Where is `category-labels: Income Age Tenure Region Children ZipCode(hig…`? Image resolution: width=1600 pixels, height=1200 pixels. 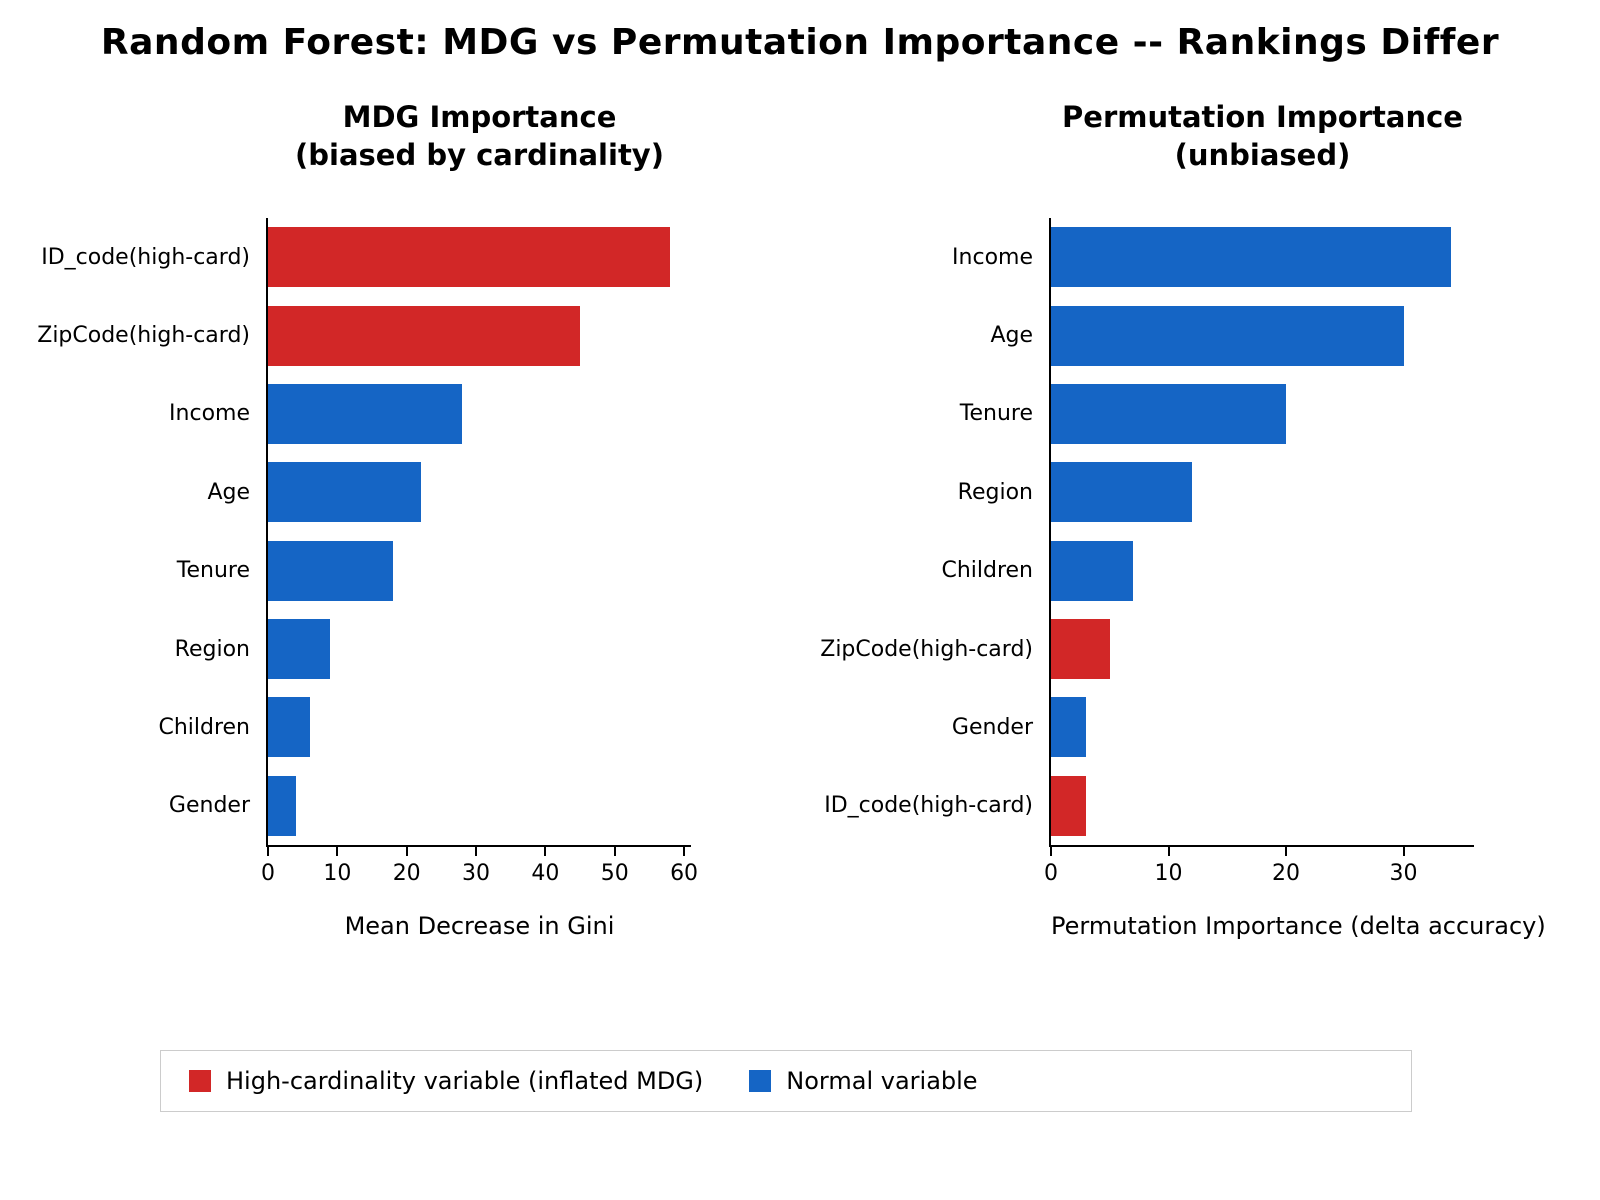
category-labels: Income Age Tenure Region Children ZipCode(hig… is located at coordinates (930, 531).